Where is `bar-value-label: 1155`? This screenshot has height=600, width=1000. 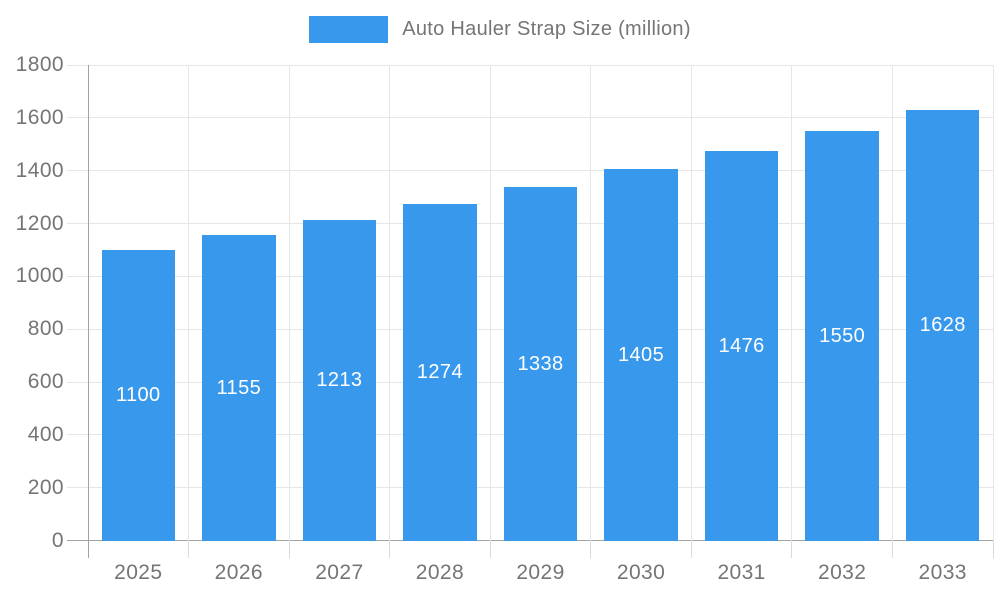 bar-value-label: 1155 is located at coordinates (239, 387).